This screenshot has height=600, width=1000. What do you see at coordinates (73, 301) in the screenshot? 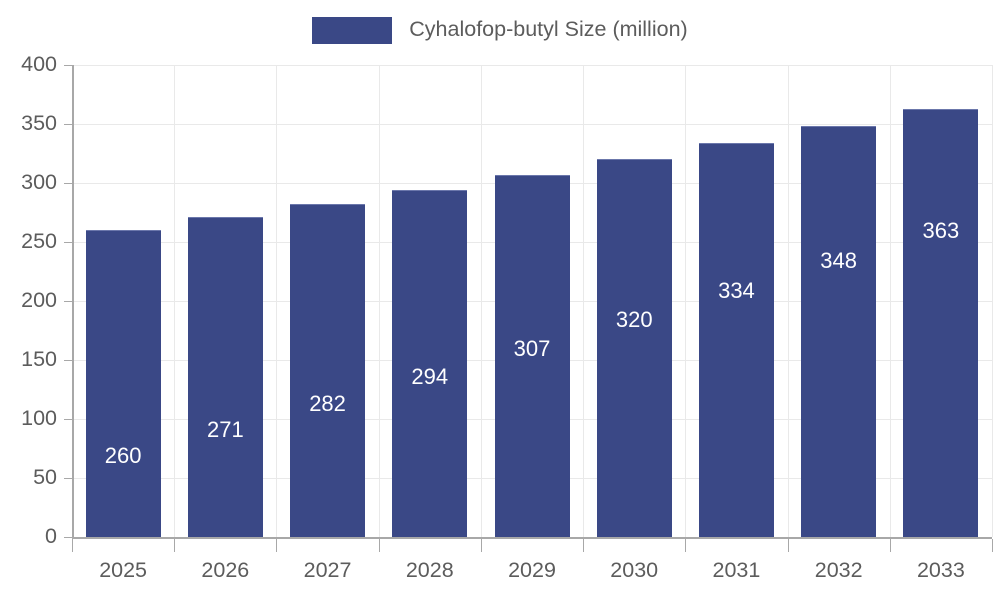
I see `y-axis-spine` at bounding box center [73, 301].